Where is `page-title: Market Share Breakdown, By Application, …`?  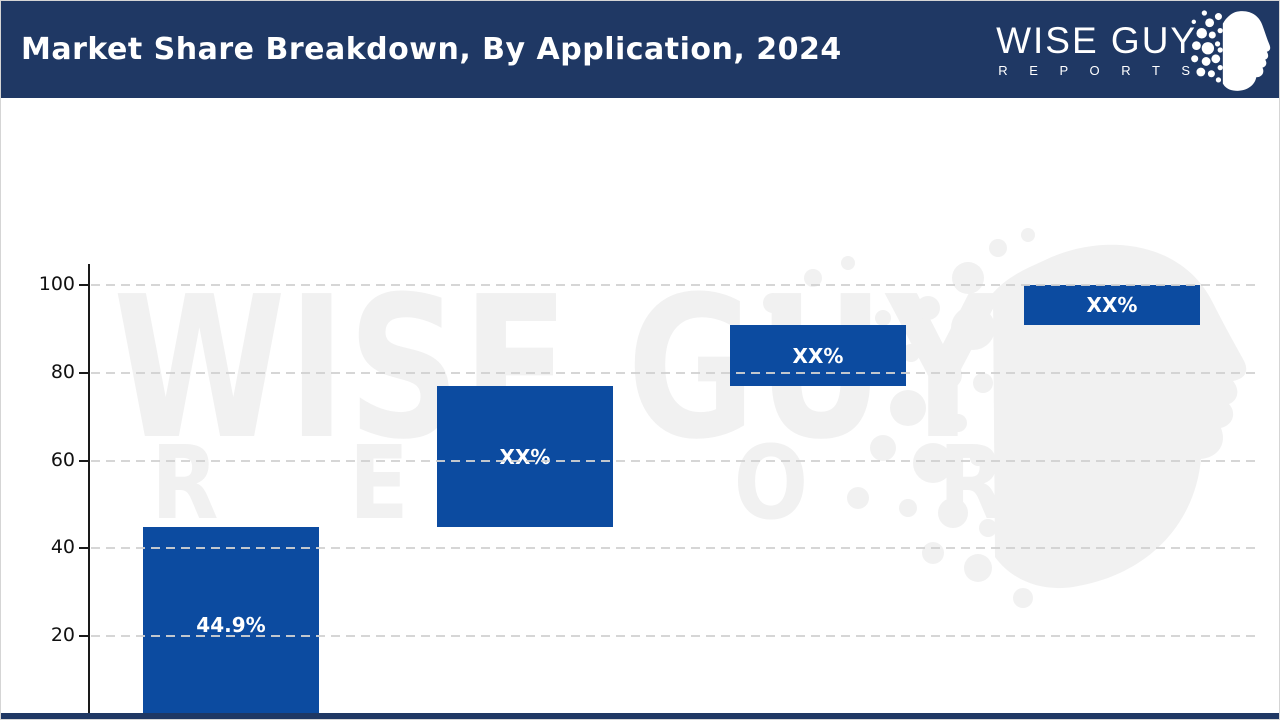
page-title: Market Share Breakdown, By Application, … is located at coordinates (431, 49).